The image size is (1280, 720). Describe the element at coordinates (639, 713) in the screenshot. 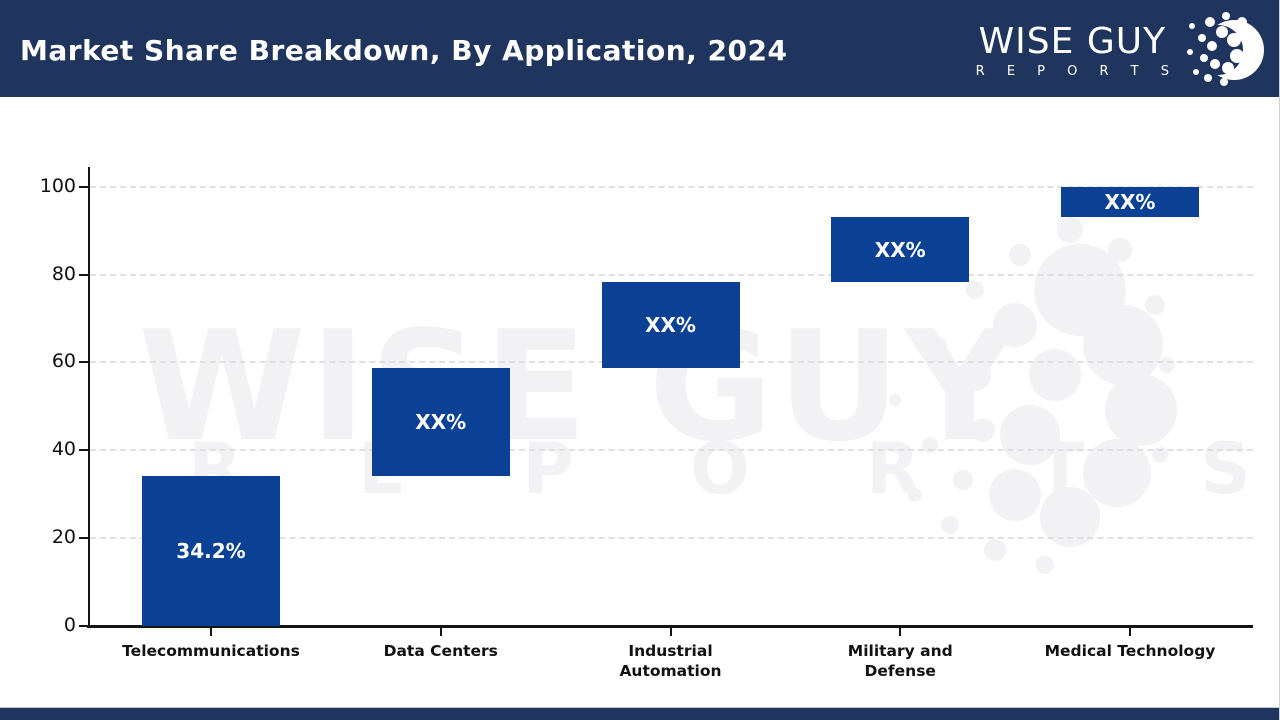

I see `footer-bar` at that location.